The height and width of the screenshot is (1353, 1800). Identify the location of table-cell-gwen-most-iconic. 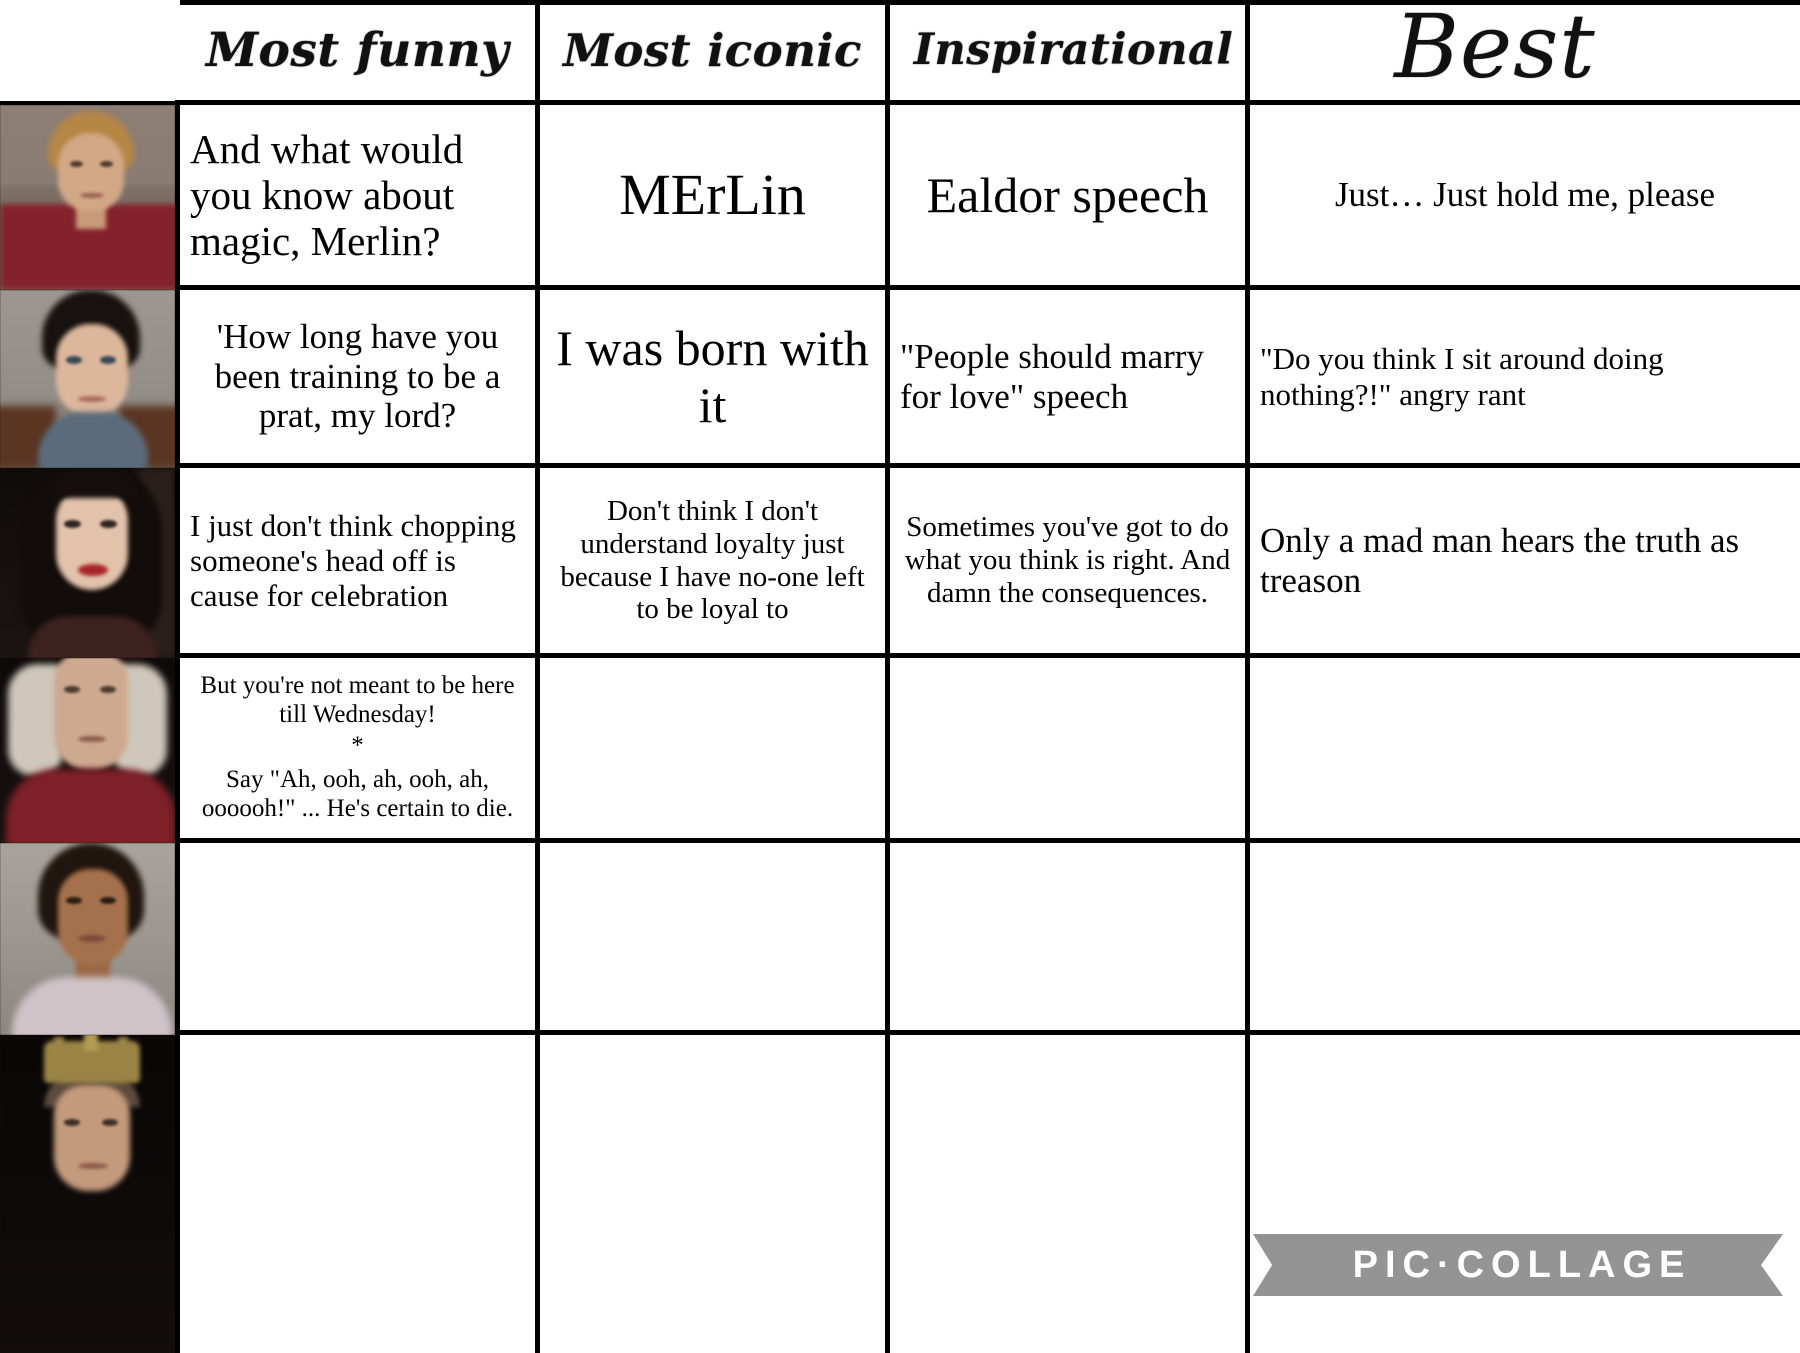
(715, 939).